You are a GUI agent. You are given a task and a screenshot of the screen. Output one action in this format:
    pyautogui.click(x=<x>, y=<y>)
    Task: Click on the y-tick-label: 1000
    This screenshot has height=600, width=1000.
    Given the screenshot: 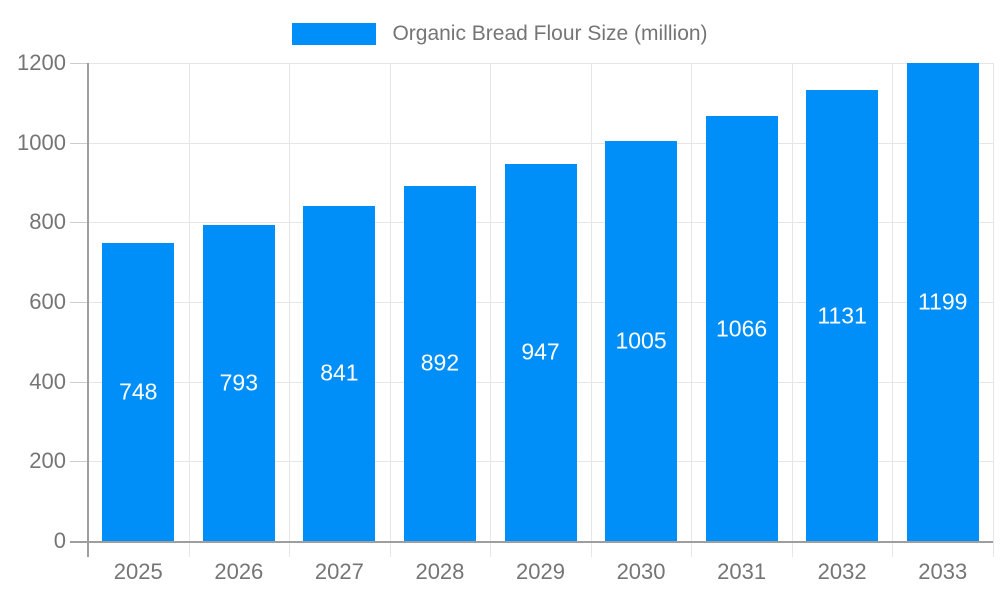 What is the action you would take?
    pyautogui.click(x=41, y=142)
    